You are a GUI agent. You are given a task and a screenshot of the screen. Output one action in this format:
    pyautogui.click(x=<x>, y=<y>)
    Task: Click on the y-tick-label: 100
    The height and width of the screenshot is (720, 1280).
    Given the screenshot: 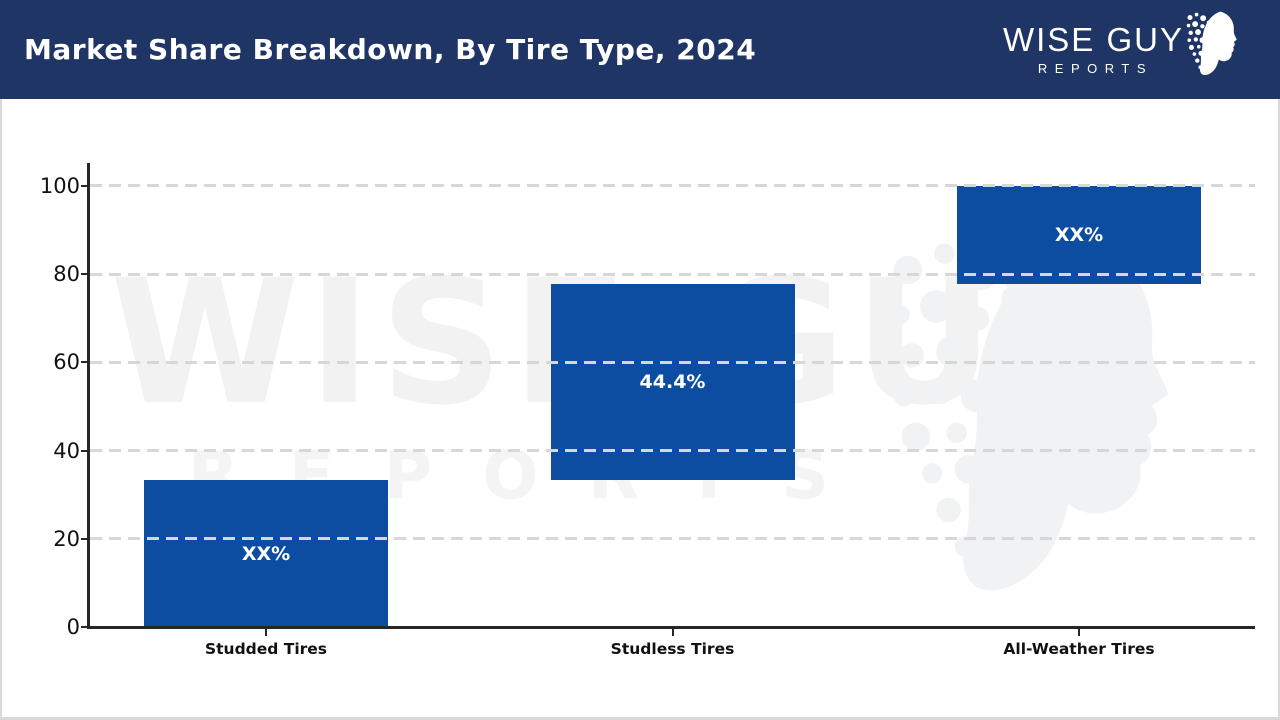 What is the action you would take?
    pyautogui.click(x=59, y=185)
    